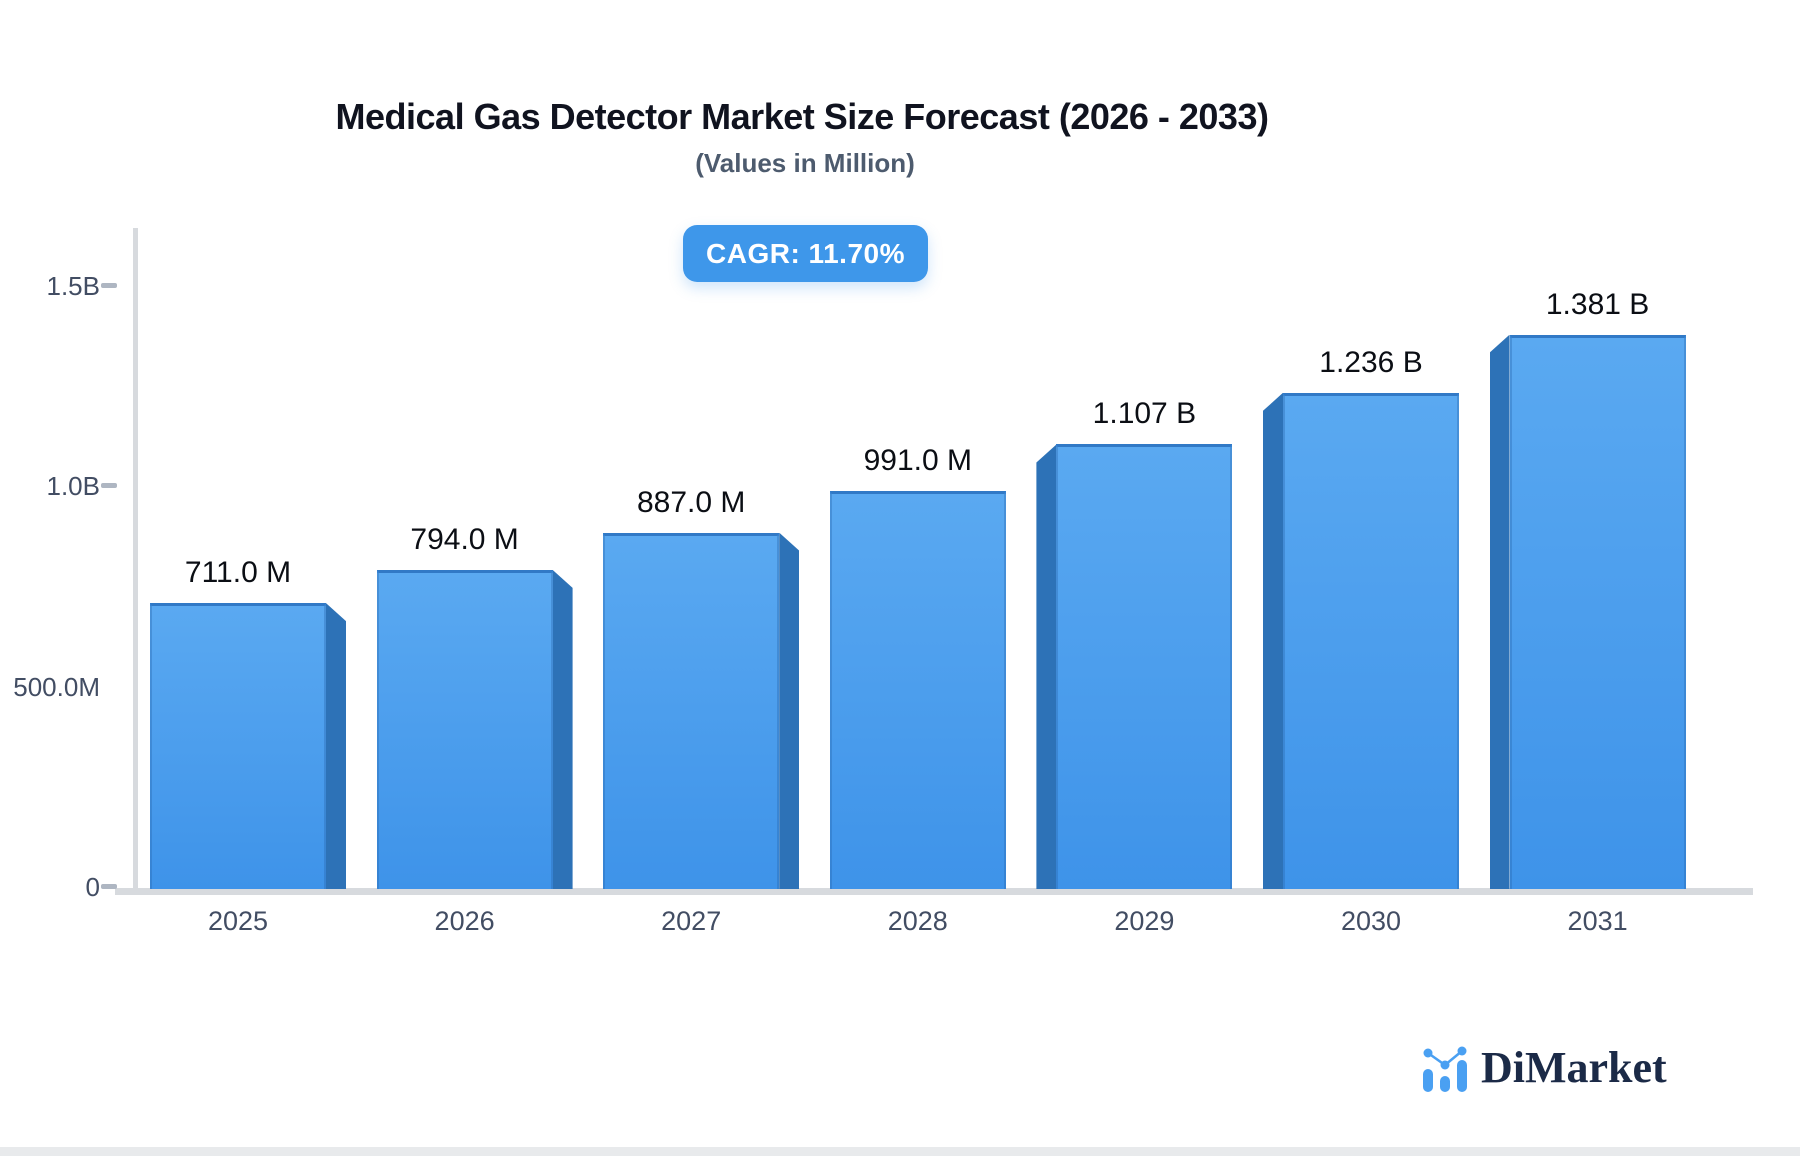  I want to click on bar-2026, so click(464, 729).